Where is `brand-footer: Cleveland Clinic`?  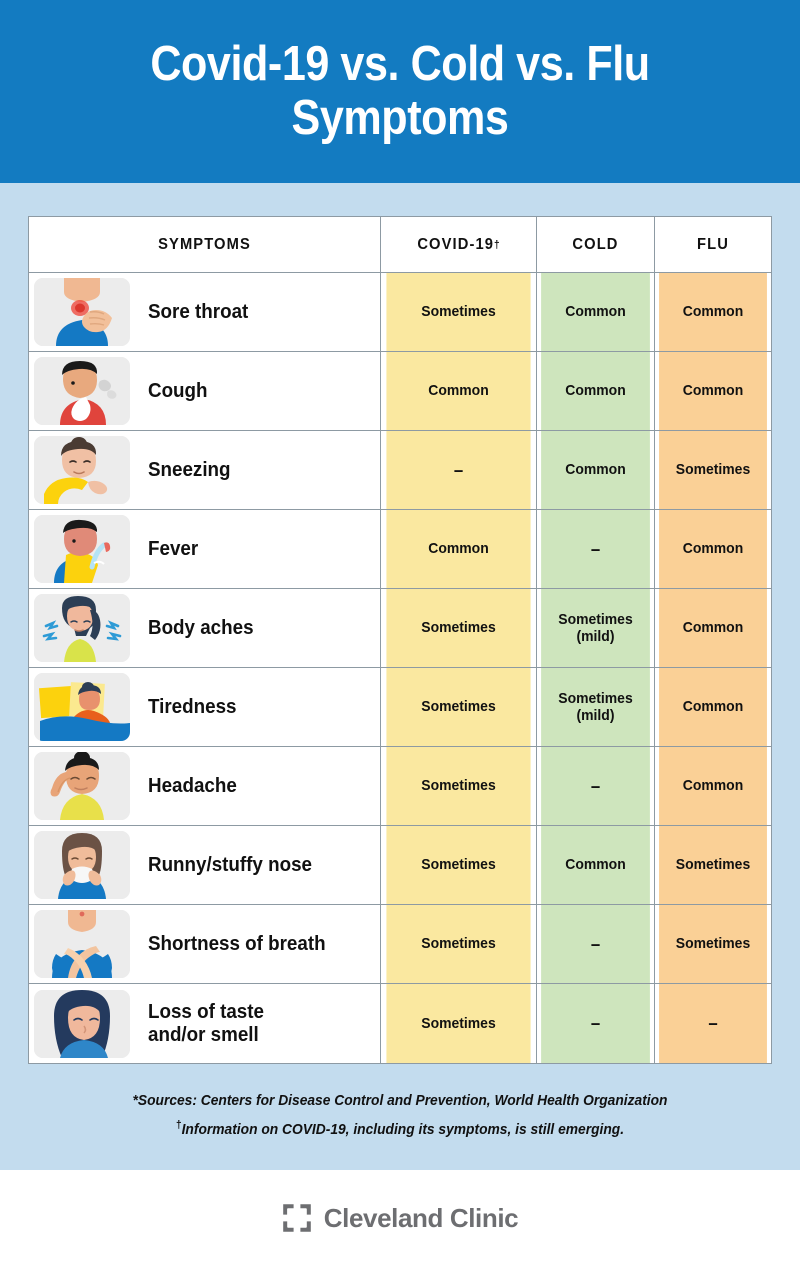 brand-footer: Cleveland Clinic is located at coordinates (400, 1218).